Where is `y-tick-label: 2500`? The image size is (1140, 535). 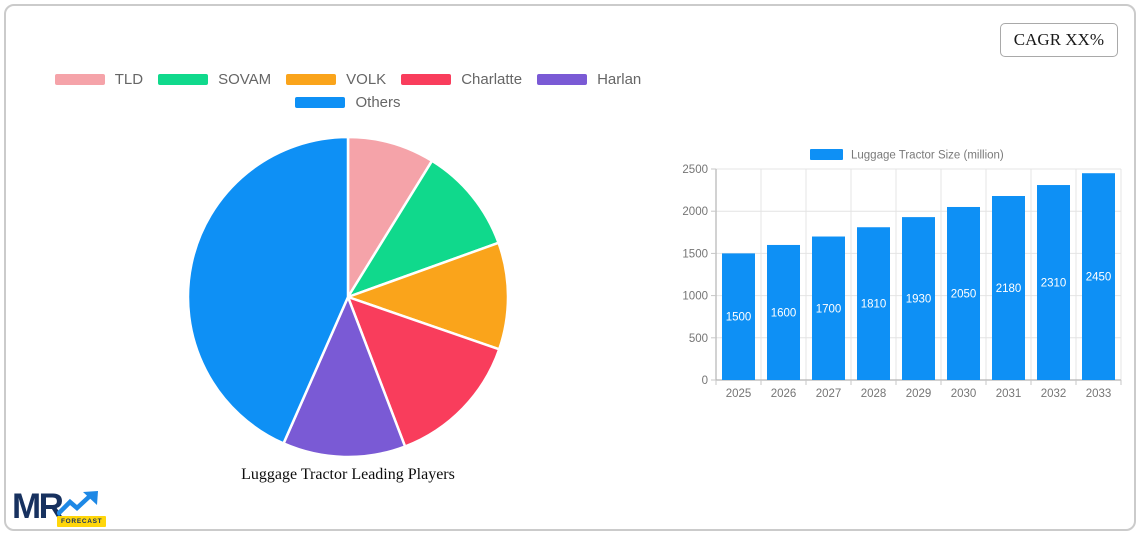
y-tick-label: 2500 is located at coordinates (695, 170).